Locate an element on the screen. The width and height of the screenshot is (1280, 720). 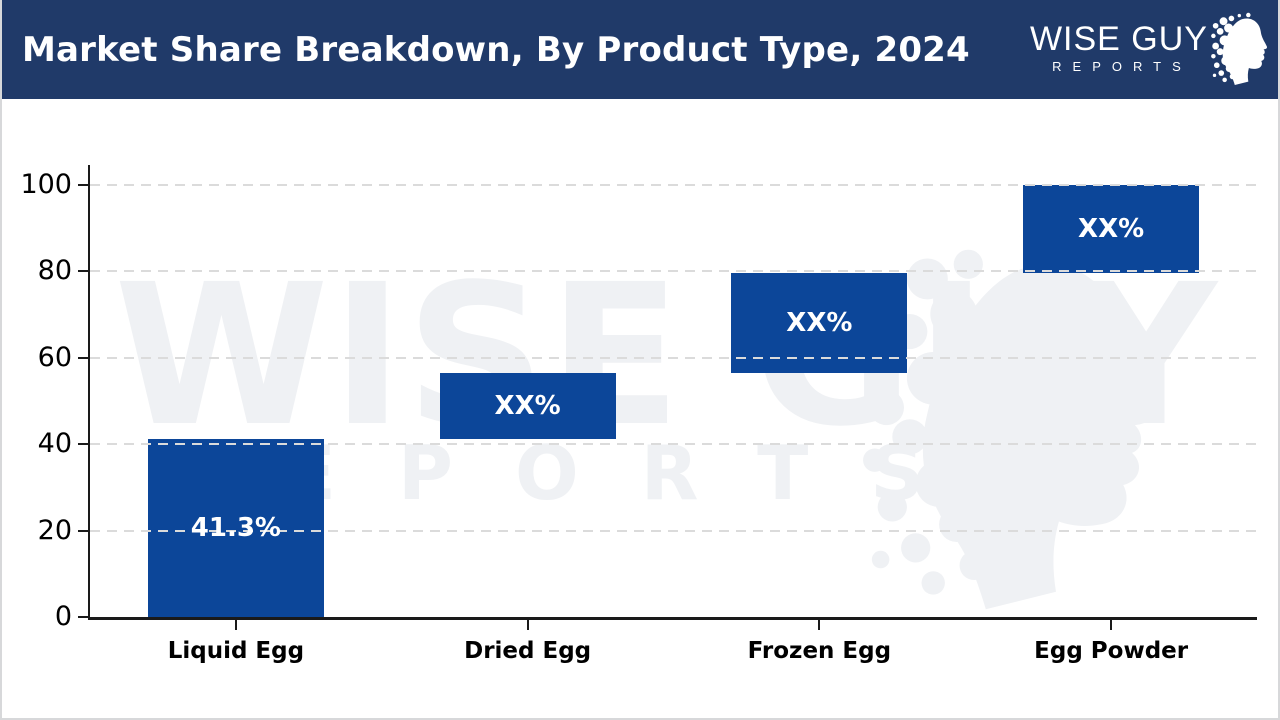
y-tick-label: 20 is located at coordinates (54, 530).